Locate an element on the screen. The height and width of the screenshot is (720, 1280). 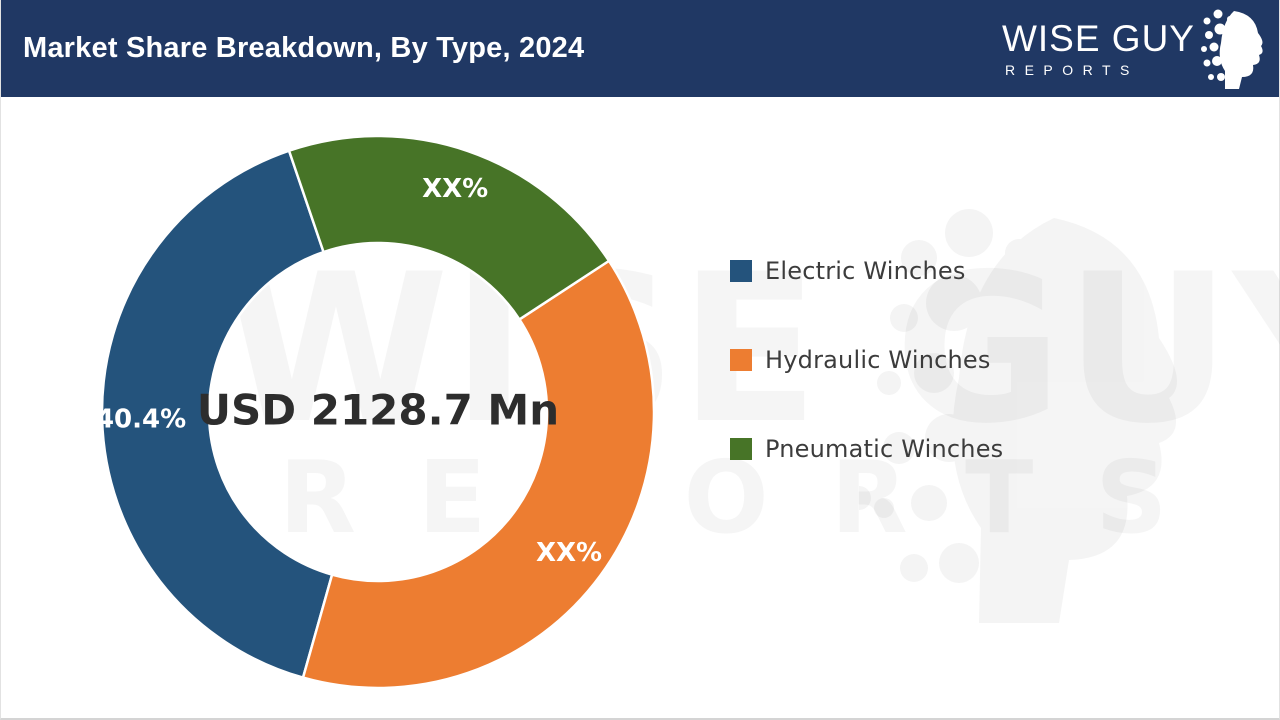
legend-item-pneumatic-winches: Pneumatic Winches is located at coordinates (866, 449).